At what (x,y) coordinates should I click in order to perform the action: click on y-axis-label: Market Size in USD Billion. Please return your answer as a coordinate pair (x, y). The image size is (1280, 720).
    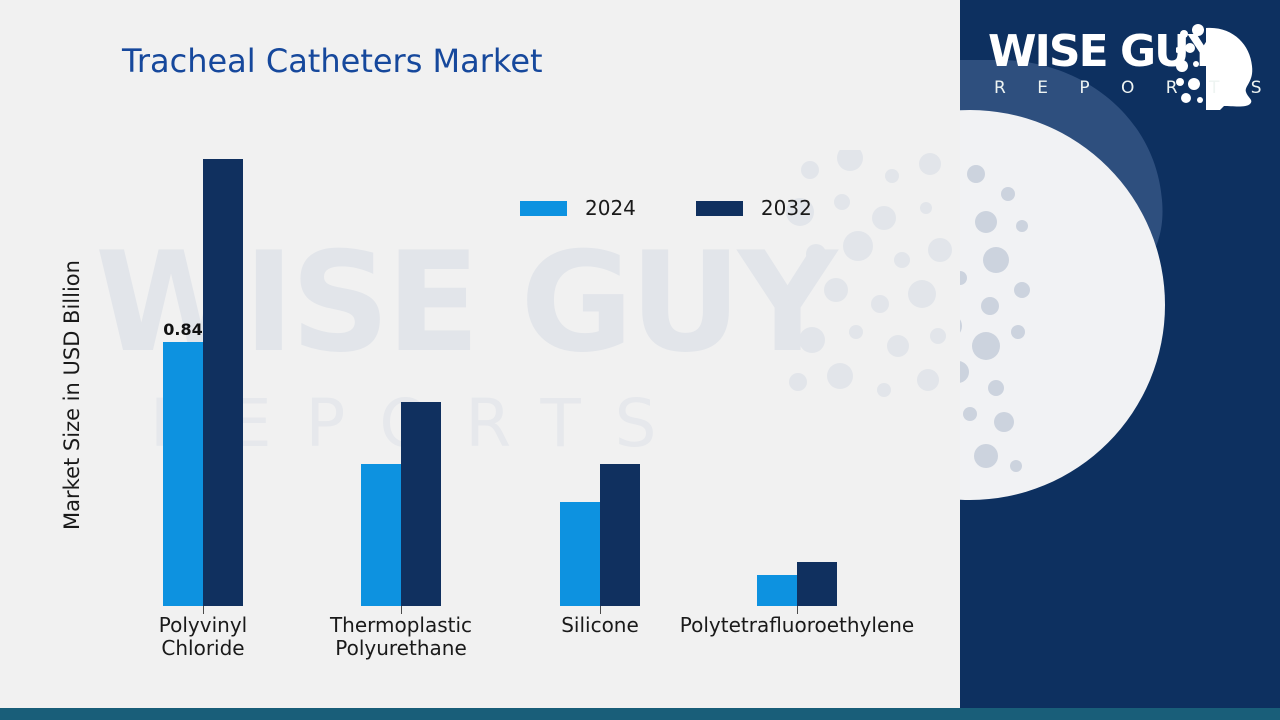
    Looking at the image, I should click on (72, 395).